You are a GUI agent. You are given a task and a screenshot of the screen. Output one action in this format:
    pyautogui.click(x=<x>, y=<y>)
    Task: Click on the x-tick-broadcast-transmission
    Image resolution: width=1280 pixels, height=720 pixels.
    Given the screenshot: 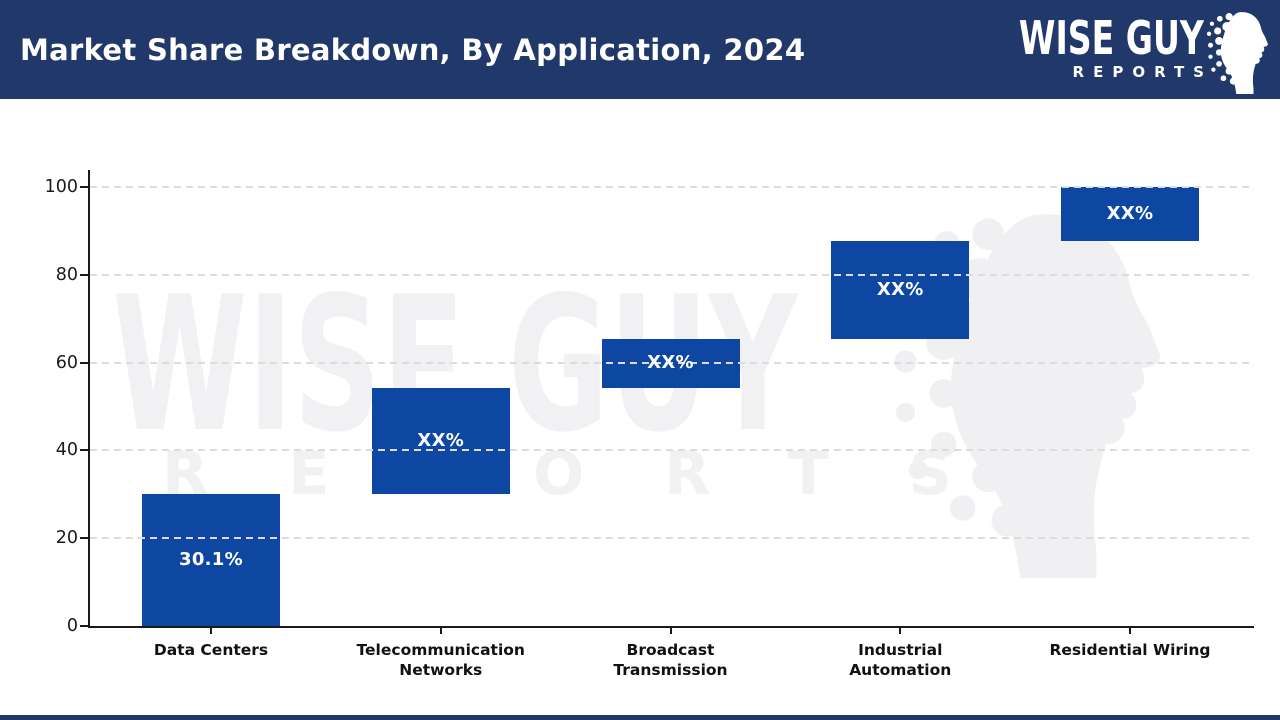 What is the action you would take?
    pyautogui.click(x=670, y=630)
    